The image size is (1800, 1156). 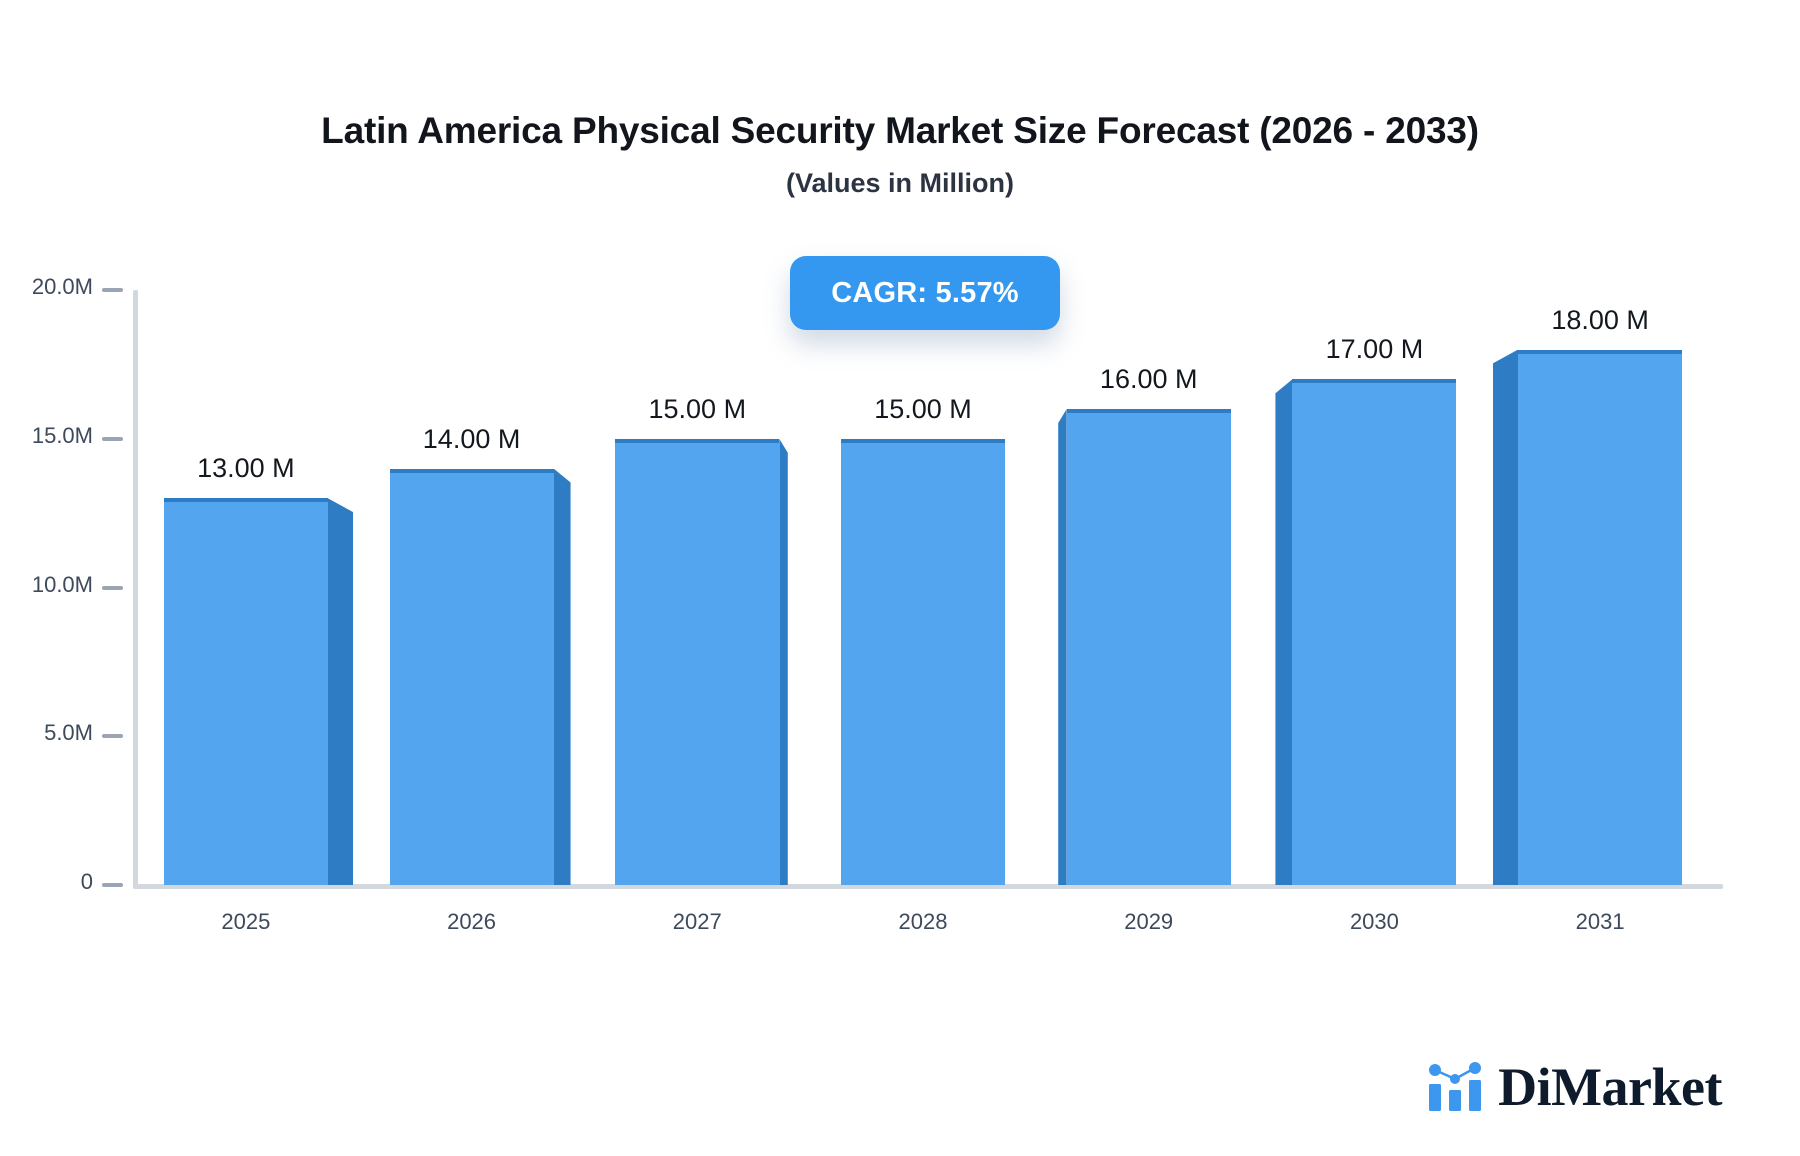 I want to click on brand-logo: DiMarket, so click(x=1575, y=1087).